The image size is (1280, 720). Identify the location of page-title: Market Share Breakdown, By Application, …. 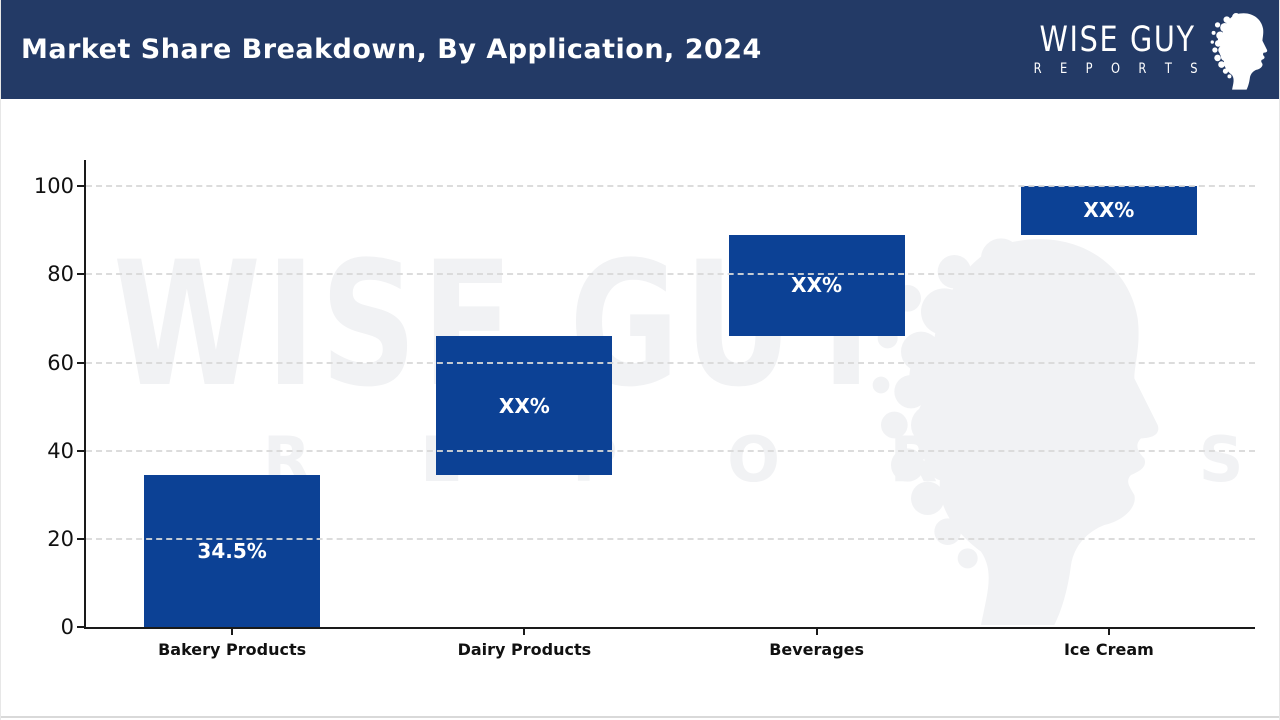
(391, 49).